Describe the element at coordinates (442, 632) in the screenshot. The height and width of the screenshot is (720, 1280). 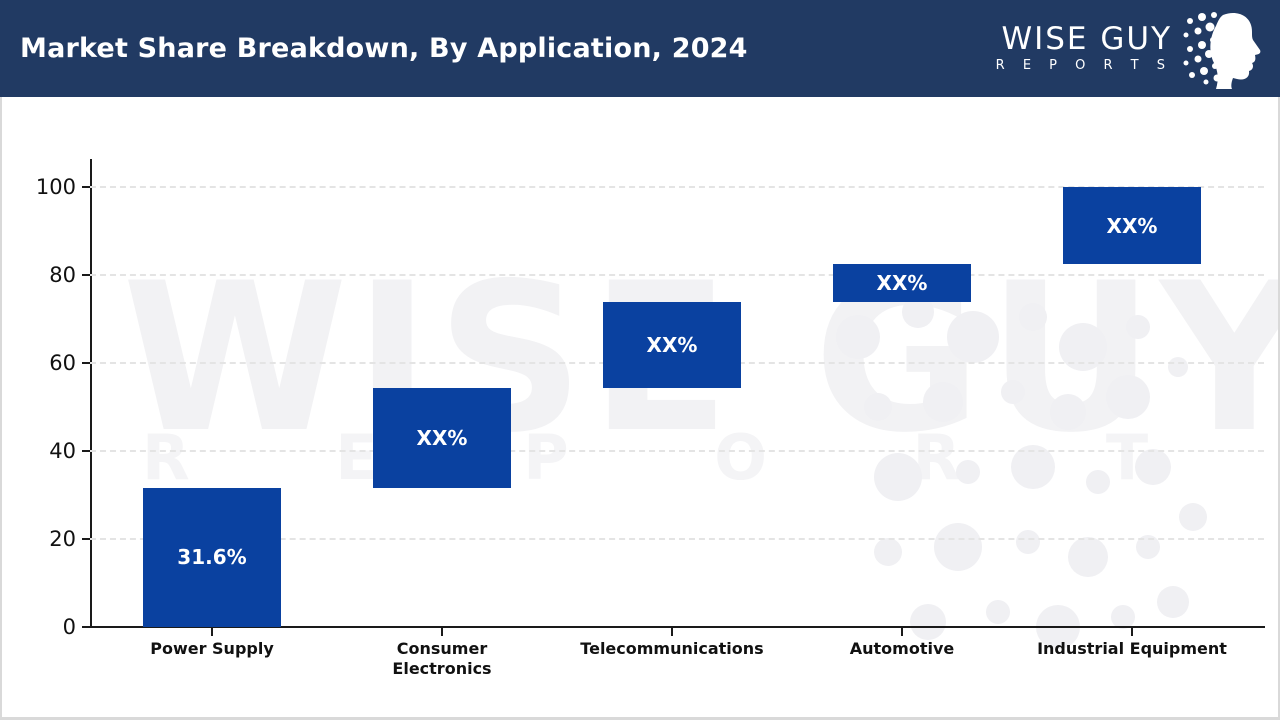
I see `x-tick-mark-consumer-electronics` at that location.